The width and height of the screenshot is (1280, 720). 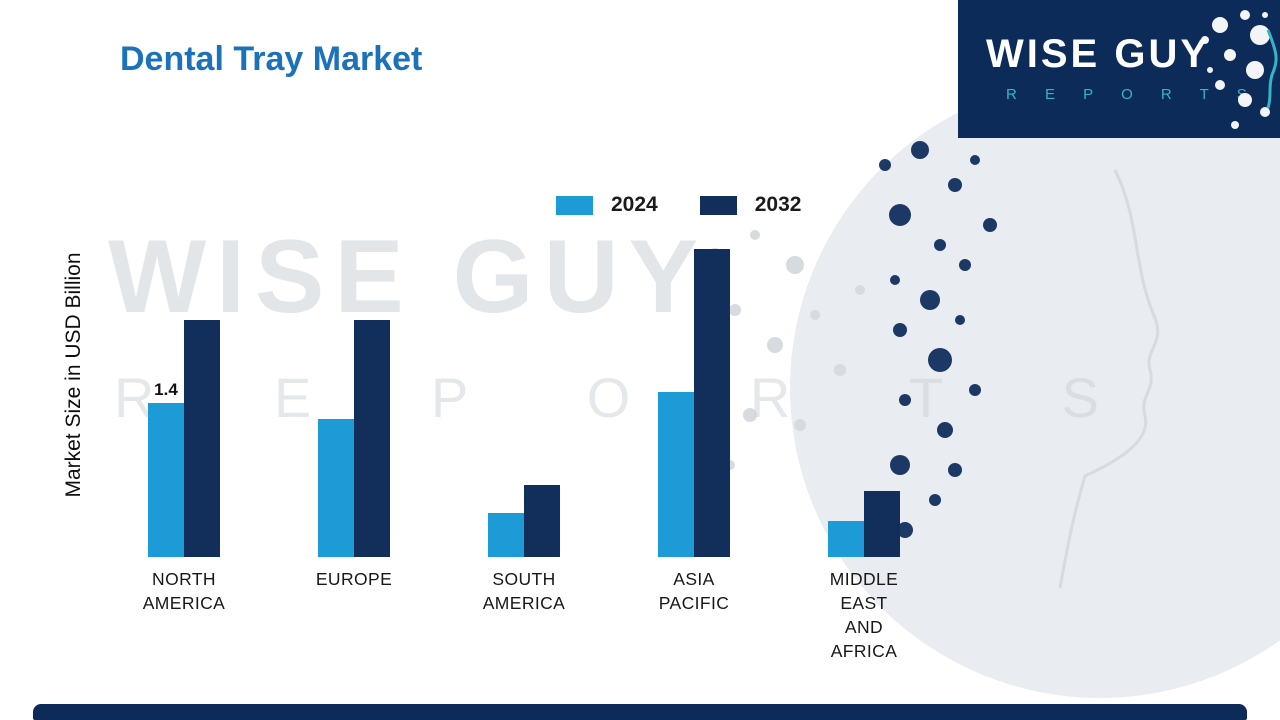 I want to click on legend-label-2032: 2032, so click(x=778, y=204).